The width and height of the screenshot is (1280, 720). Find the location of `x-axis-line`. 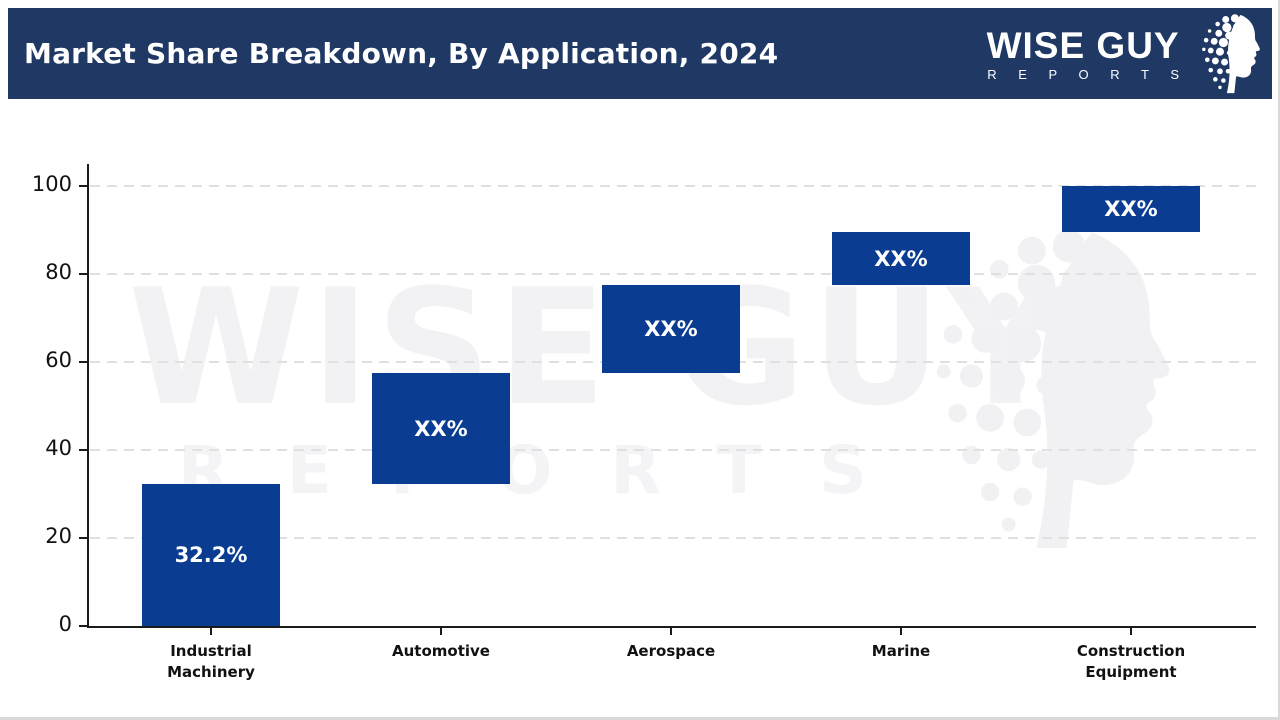

x-axis-line is located at coordinates (671, 627).